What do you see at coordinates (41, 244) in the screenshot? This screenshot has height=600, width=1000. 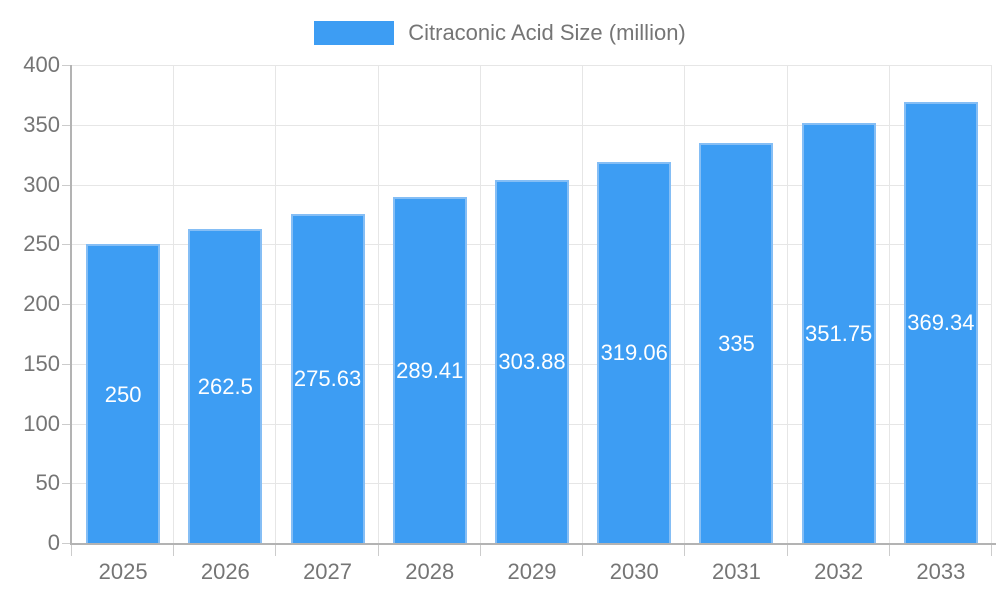 I see `y-axis-label: 250` at bounding box center [41, 244].